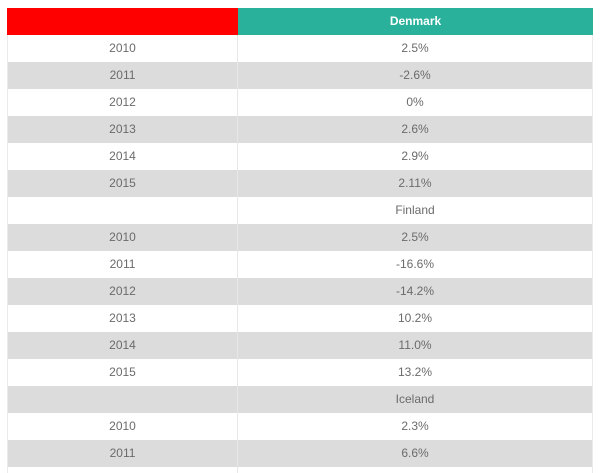 The image size is (600, 473). Describe the element at coordinates (415, 453) in the screenshot. I see `value-cell: 6.6%` at that location.